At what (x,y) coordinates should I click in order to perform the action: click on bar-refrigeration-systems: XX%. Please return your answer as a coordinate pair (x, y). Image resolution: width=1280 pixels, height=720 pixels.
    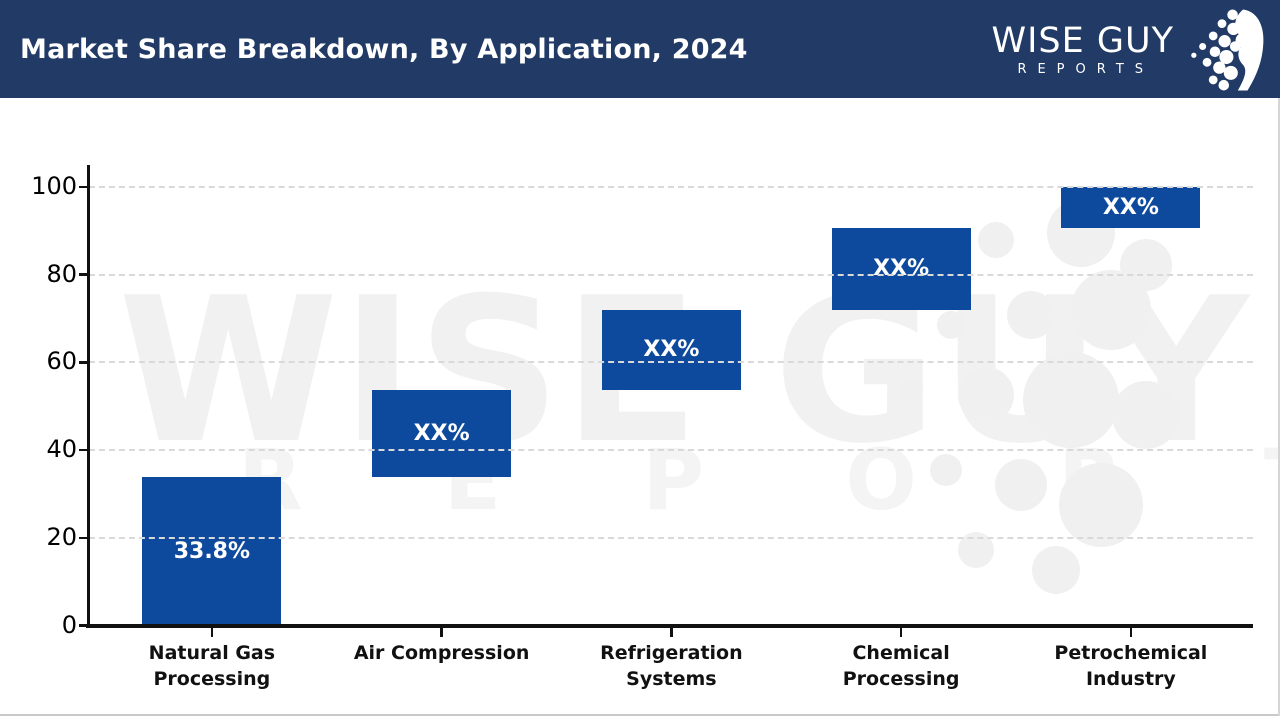
    Looking at the image, I should click on (671, 349).